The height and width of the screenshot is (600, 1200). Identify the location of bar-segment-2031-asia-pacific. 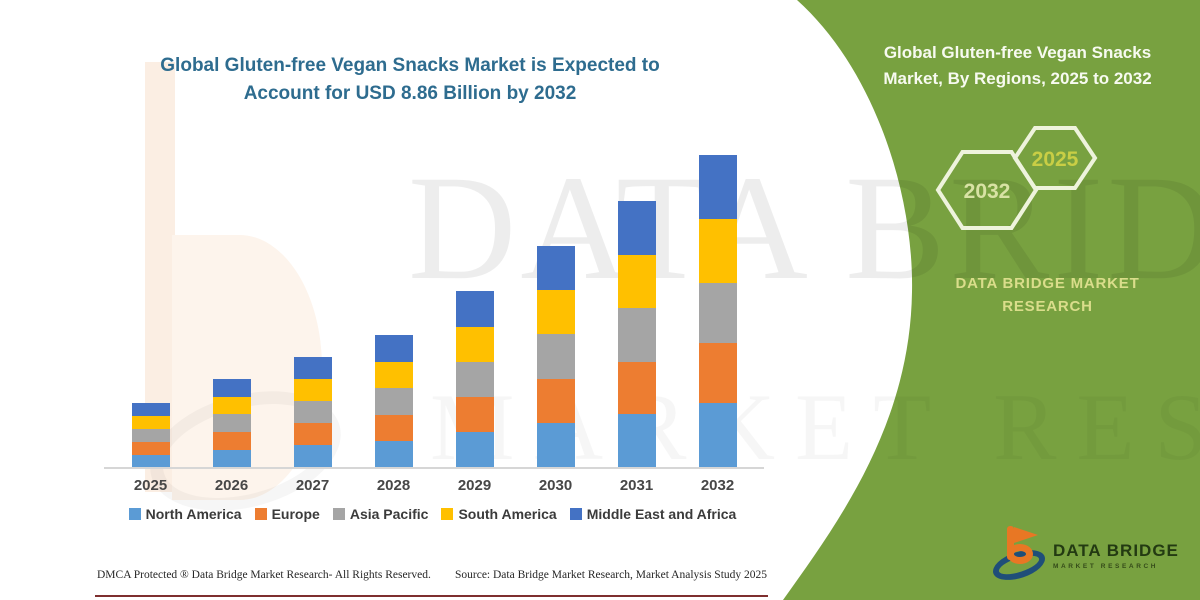
(636, 334).